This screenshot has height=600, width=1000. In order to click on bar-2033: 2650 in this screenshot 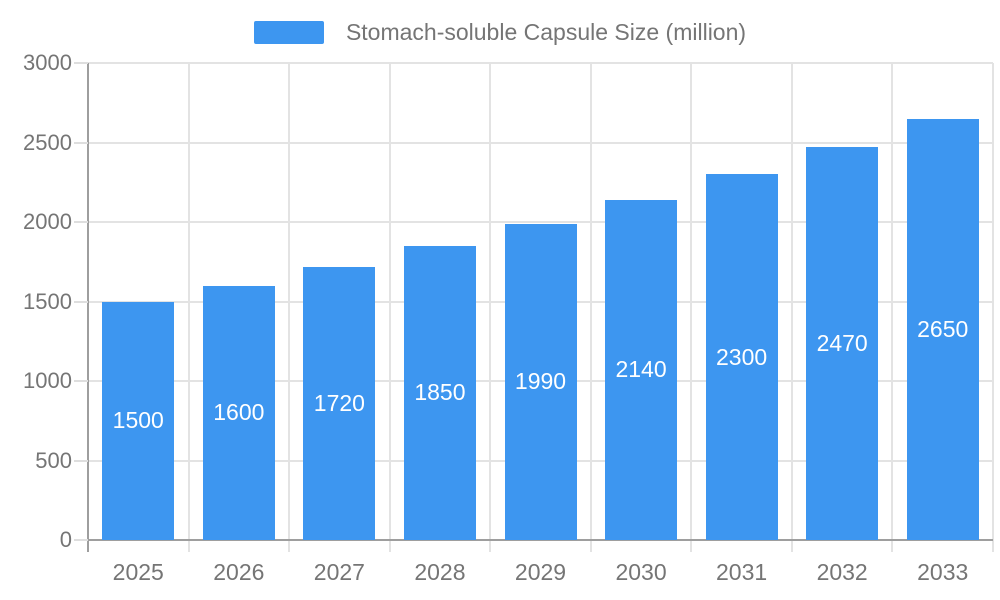, I will do `click(942, 329)`.